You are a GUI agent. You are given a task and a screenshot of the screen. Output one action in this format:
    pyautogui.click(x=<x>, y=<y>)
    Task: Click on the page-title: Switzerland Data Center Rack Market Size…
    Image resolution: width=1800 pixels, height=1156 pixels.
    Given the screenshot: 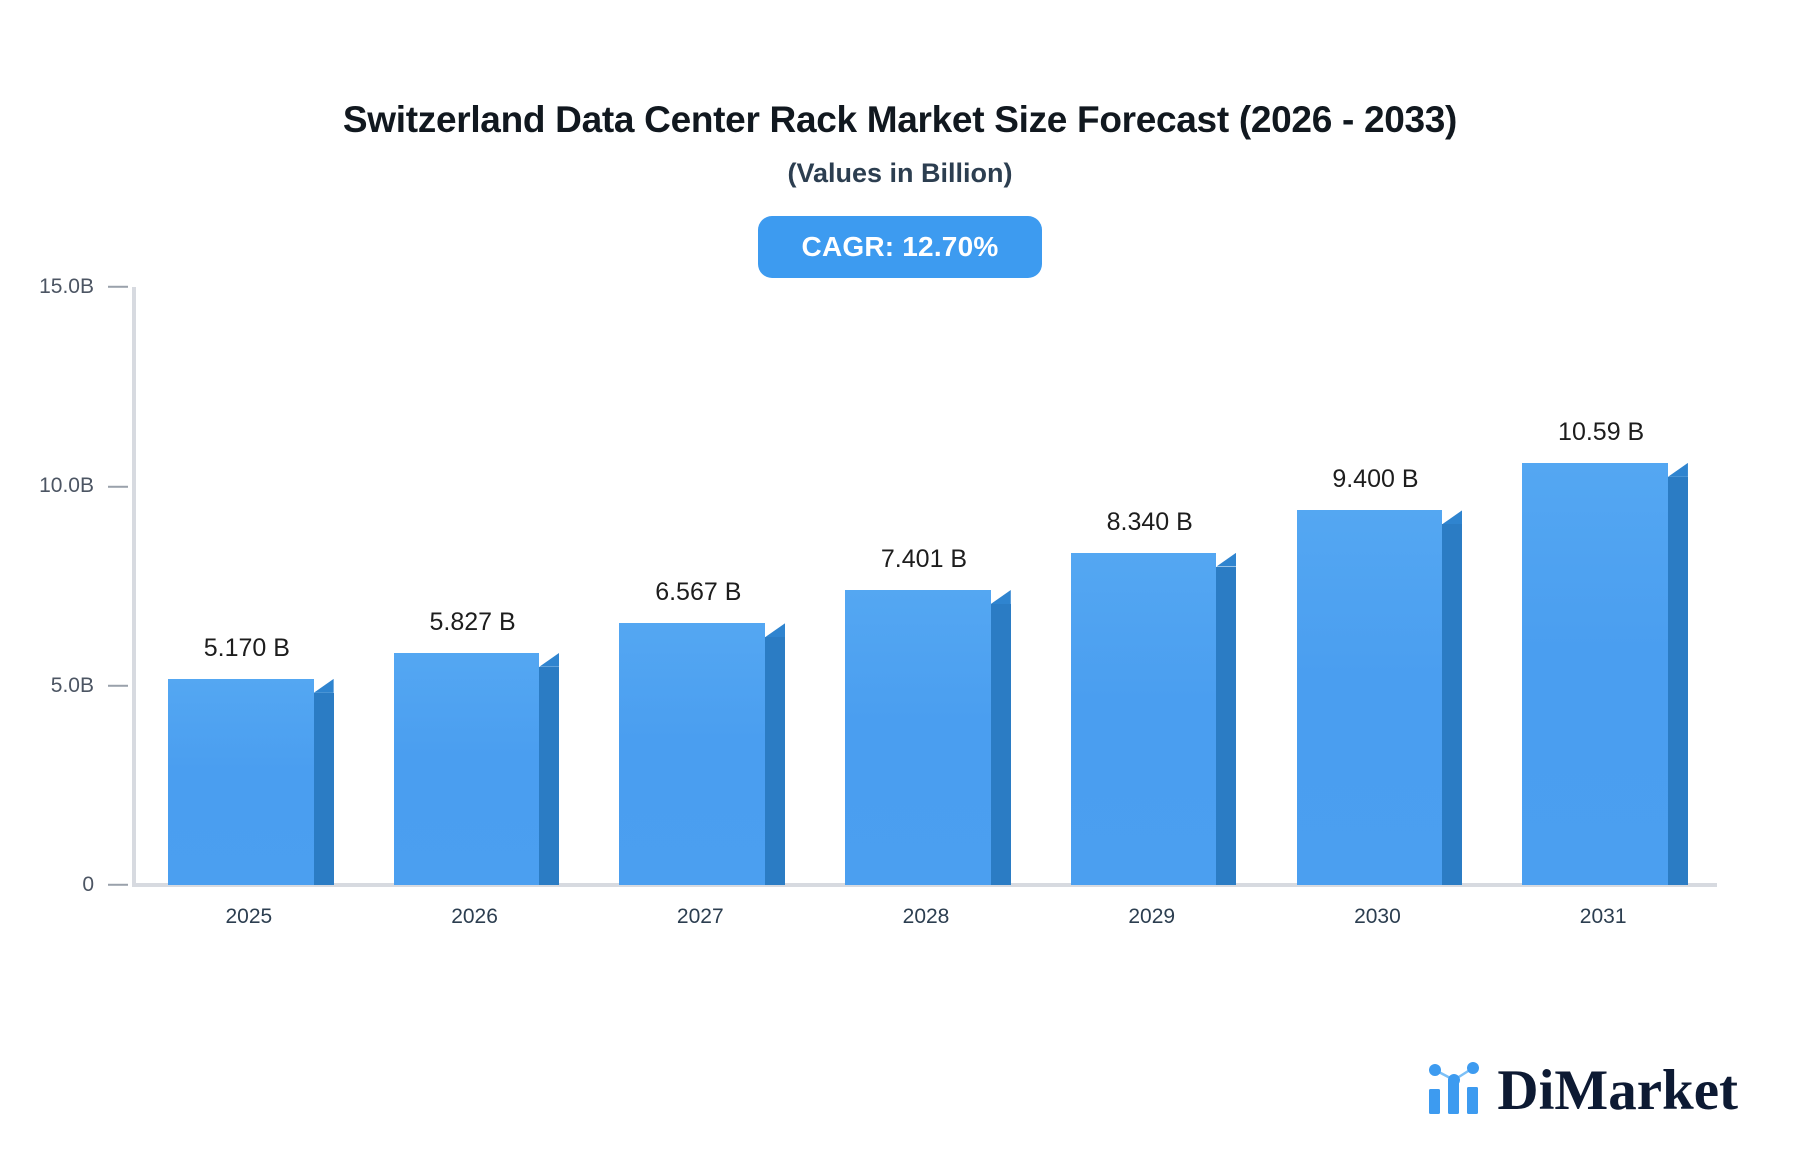 What is the action you would take?
    pyautogui.click(x=900, y=119)
    